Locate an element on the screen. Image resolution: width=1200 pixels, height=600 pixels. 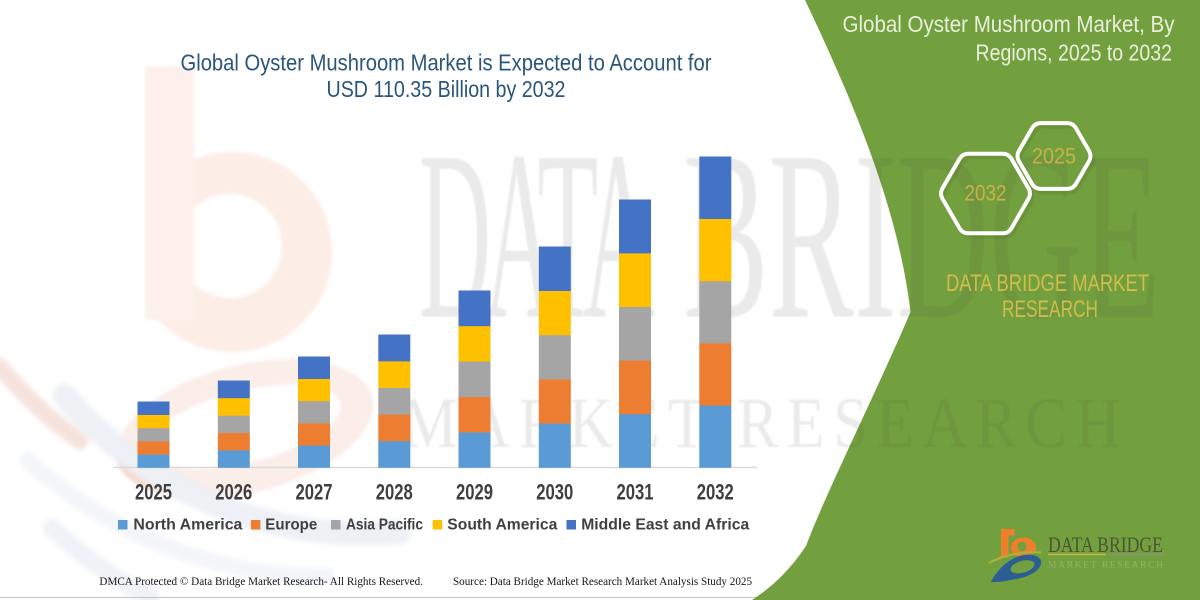
svg-text: 2026 is located at coordinates (233, 492).